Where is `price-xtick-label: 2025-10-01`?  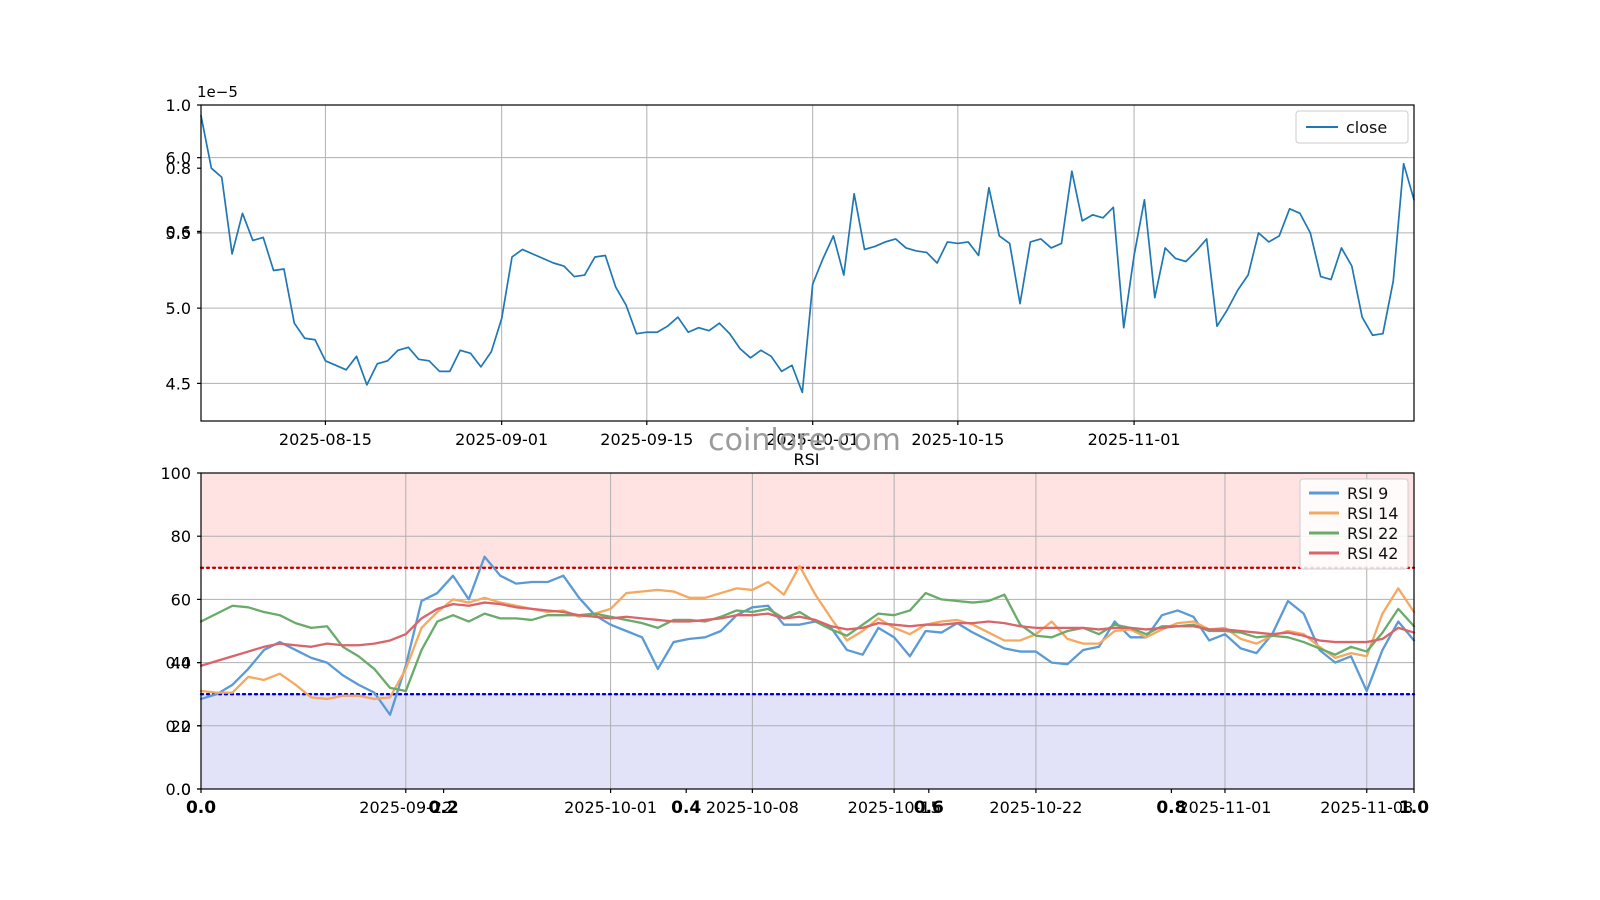 price-xtick-label: 2025-10-01 is located at coordinates (812, 439).